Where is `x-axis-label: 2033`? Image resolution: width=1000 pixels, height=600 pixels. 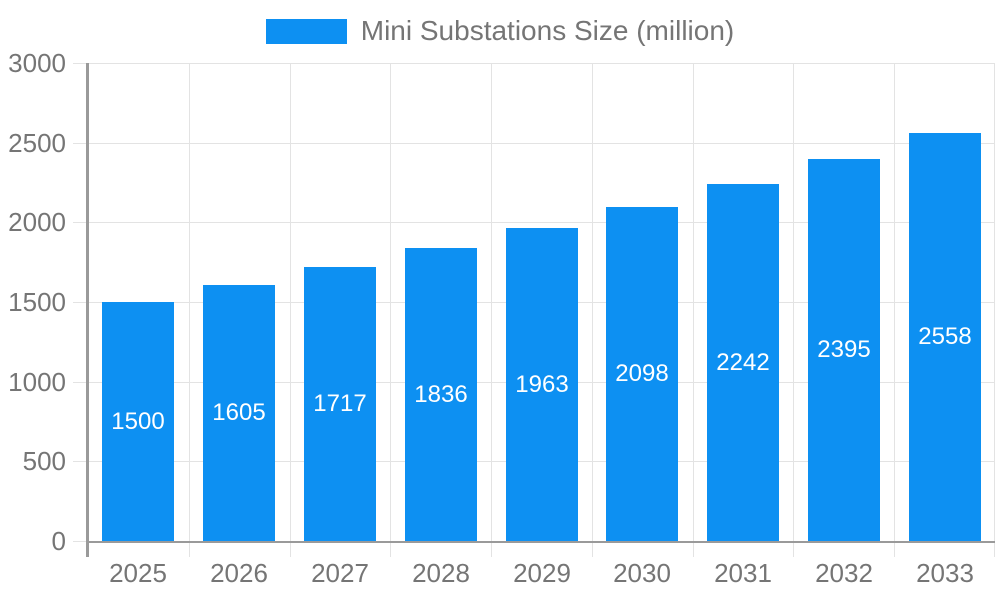 x-axis-label: 2033 is located at coordinates (945, 573).